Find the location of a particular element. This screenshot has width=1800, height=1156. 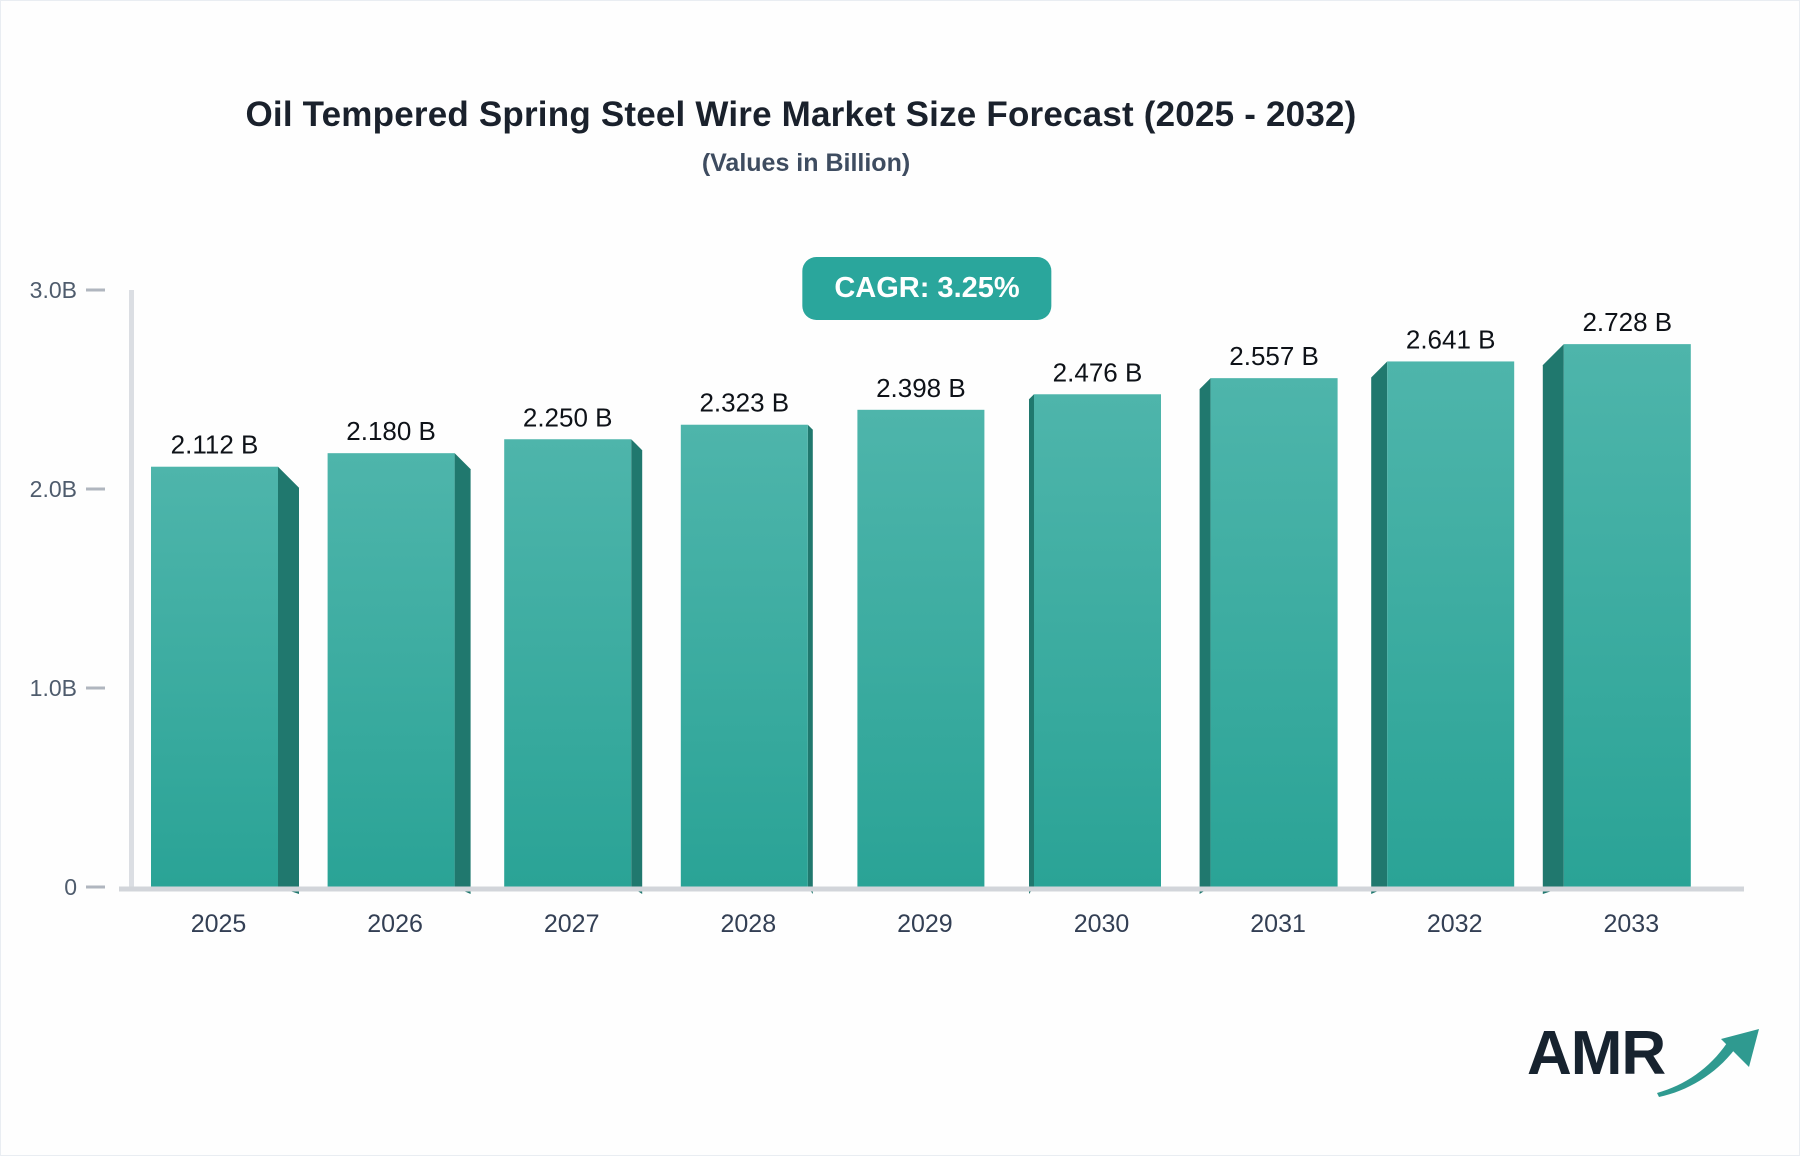

x-tick-label: 2025 is located at coordinates (219, 924).